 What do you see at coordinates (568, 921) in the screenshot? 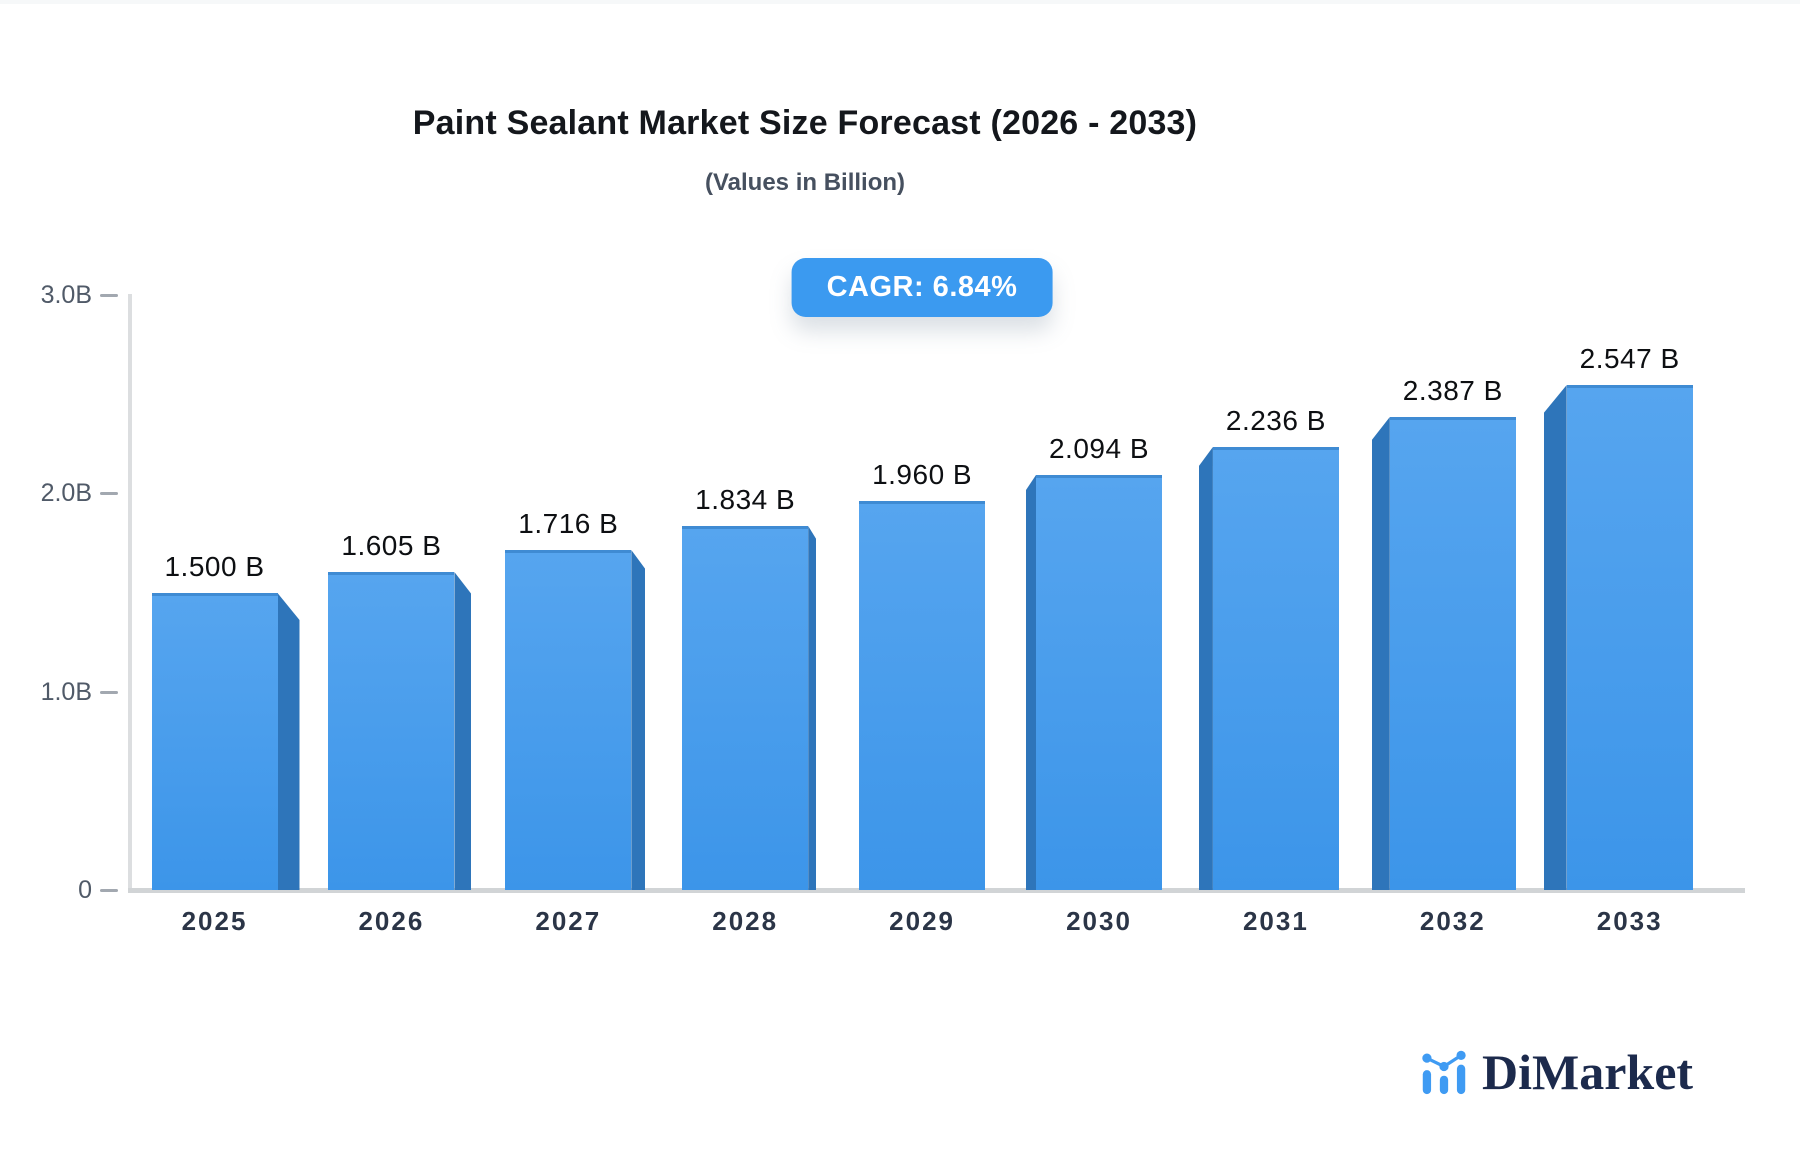
I see `x-axis-label: 2027` at bounding box center [568, 921].